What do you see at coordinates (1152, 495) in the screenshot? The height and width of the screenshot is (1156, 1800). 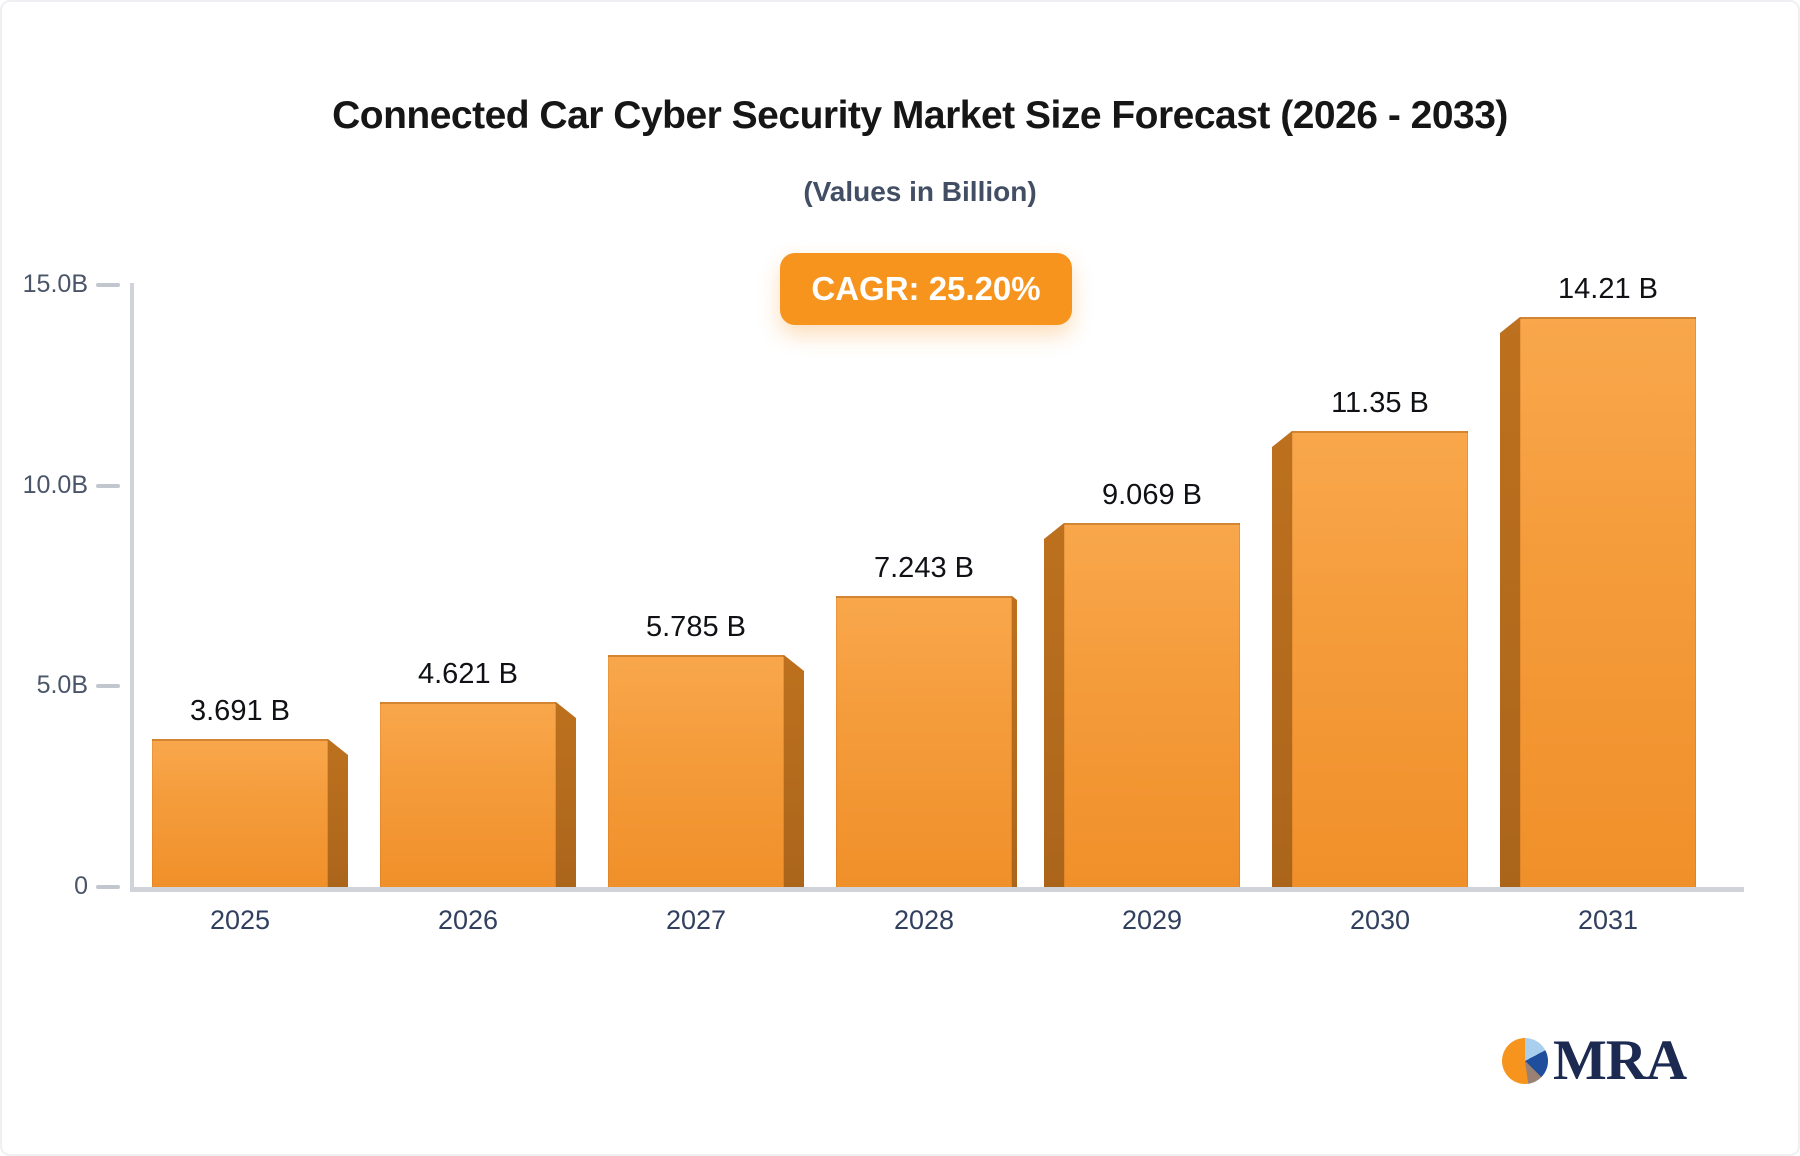 I see `bar-value-label: 9.069 B` at bounding box center [1152, 495].